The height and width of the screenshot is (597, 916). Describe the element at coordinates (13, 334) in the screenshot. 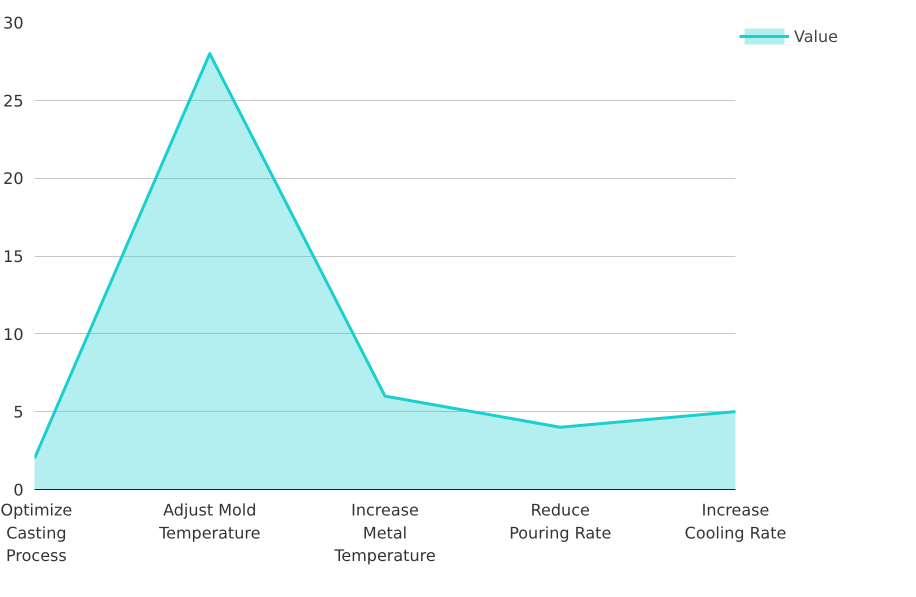

I see `y-tick-label: 10` at that location.